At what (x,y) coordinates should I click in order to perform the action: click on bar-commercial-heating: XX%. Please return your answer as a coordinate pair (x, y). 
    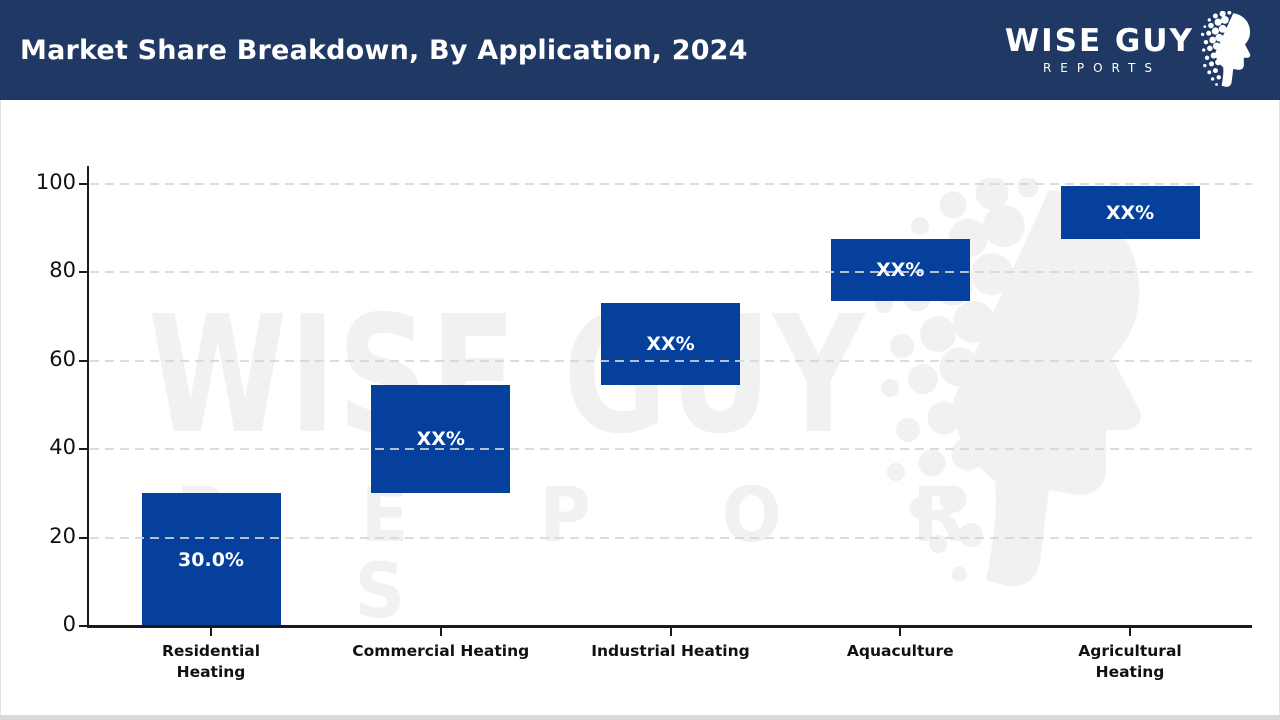
    Looking at the image, I should click on (441, 439).